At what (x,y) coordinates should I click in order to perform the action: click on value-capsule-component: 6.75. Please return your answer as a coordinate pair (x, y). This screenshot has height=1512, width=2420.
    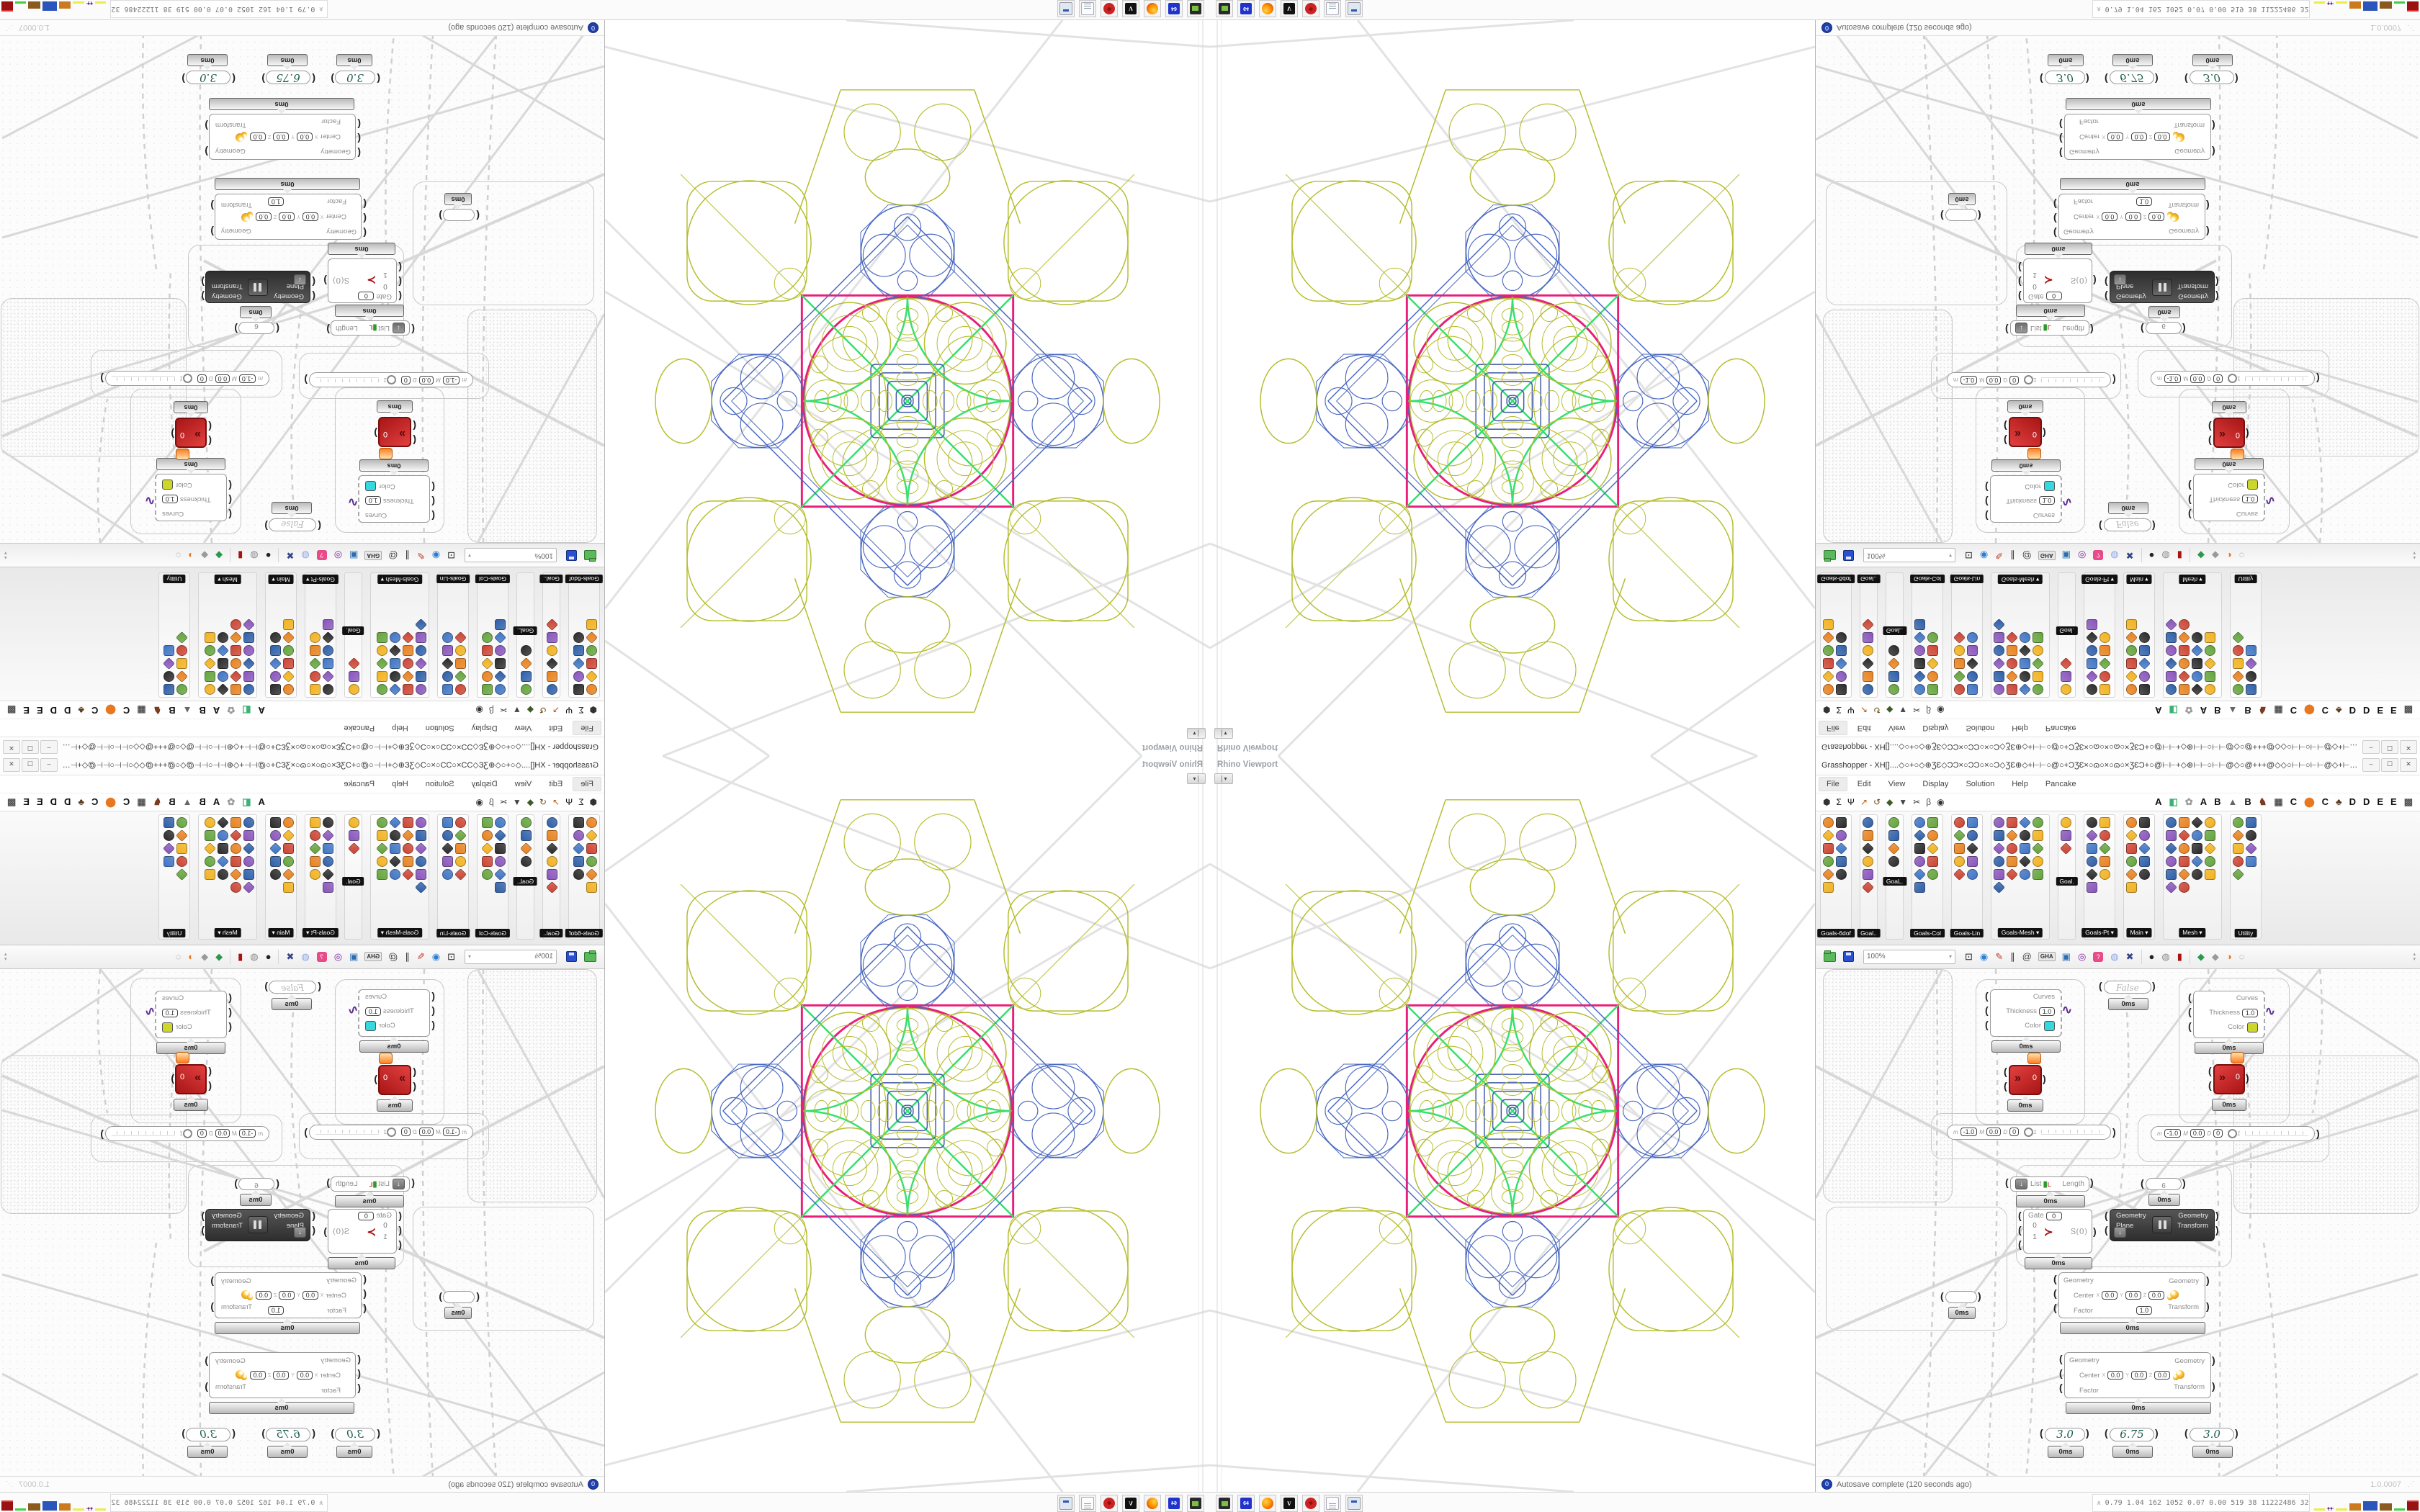
    Looking at the image, I should click on (288, 78).